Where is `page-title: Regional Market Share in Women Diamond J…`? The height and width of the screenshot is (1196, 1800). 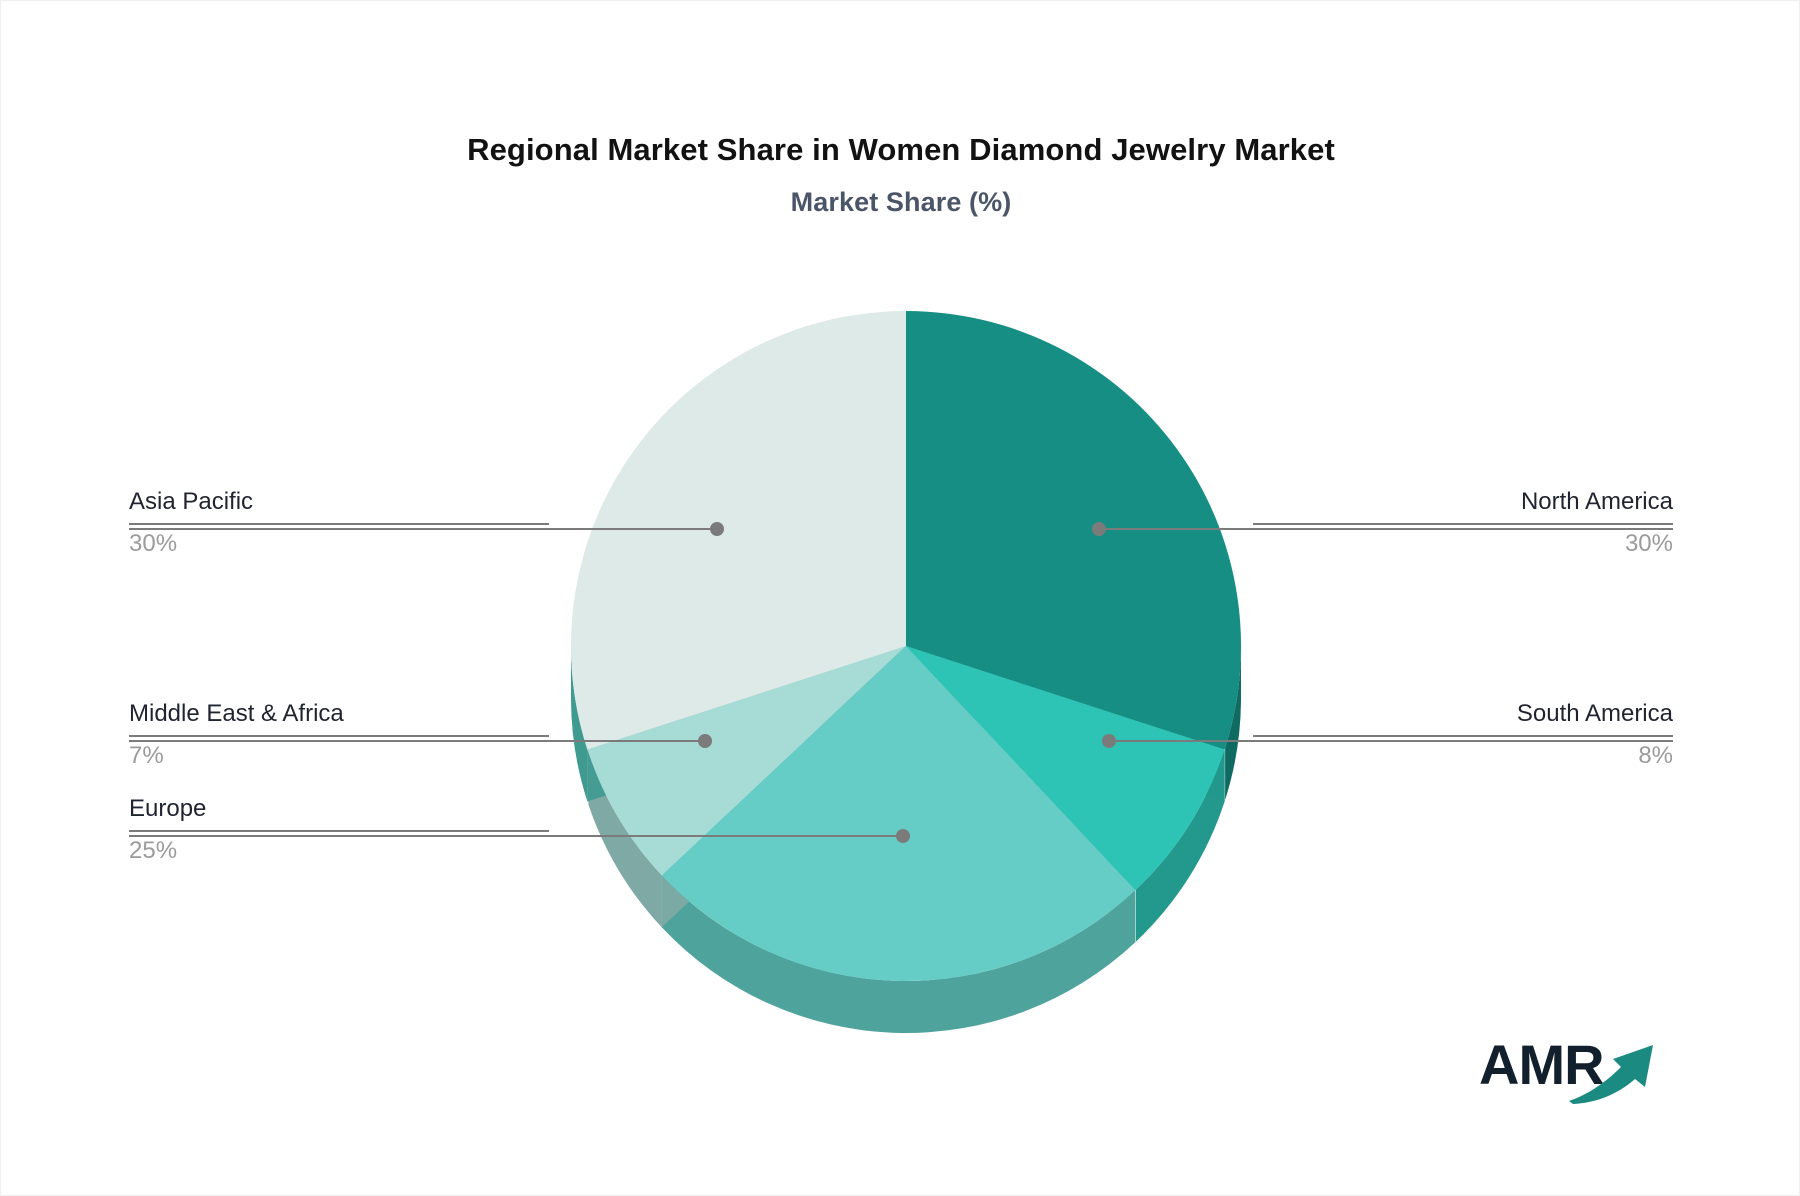
page-title: Regional Market Share in Women Diamond J… is located at coordinates (901, 149).